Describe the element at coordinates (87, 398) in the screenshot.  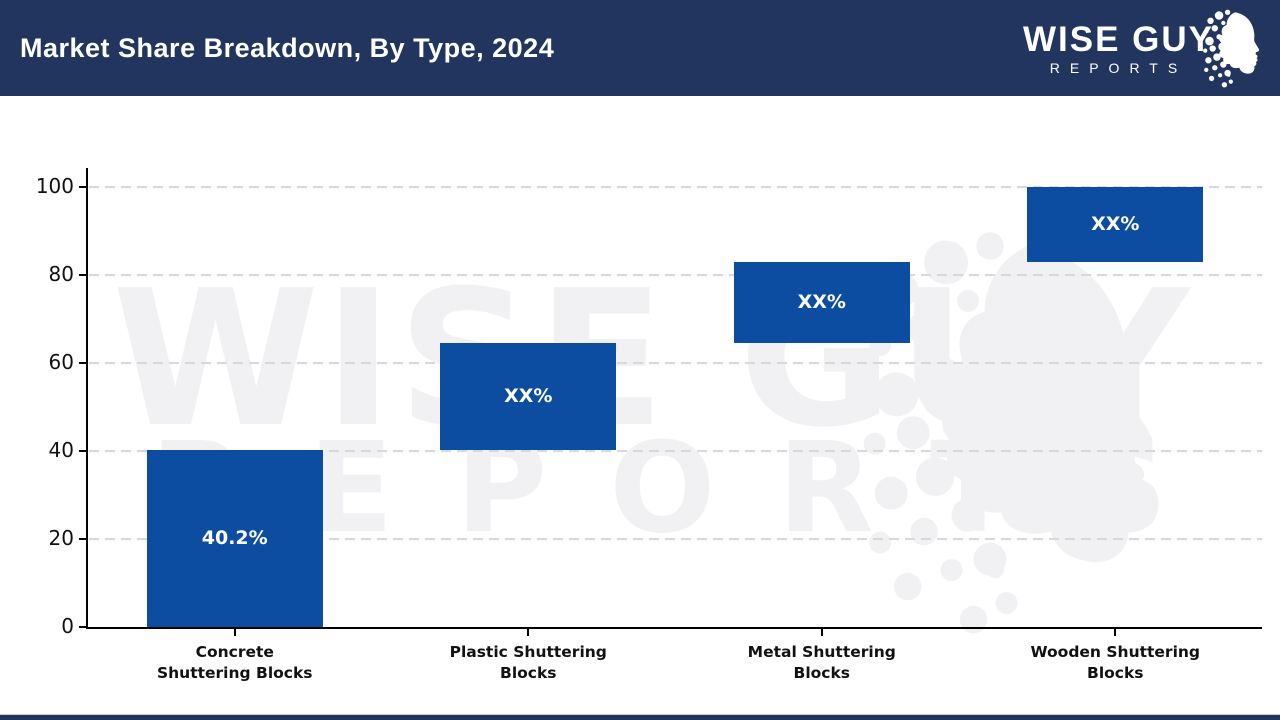
I see `y-axis-line` at that location.